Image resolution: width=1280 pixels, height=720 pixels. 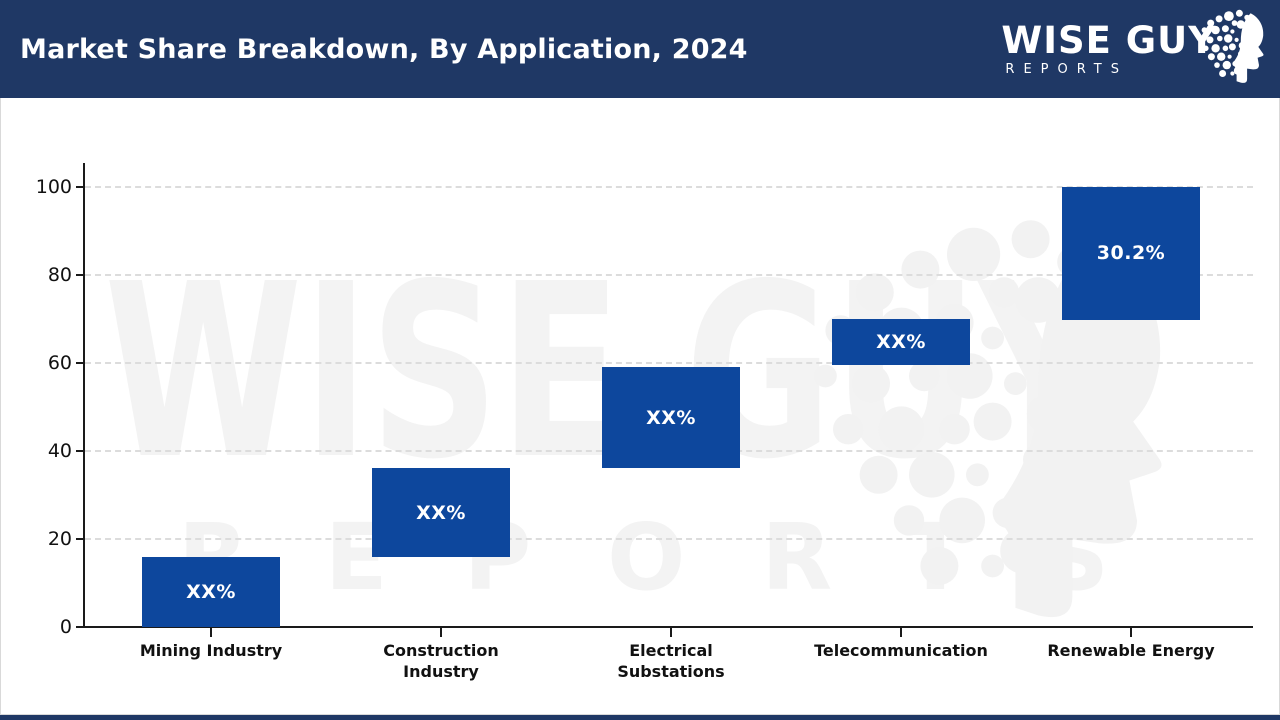 I want to click on wise-guy-reports-logo: WISE GUY REPORTS, so click(x=1133, y=49).